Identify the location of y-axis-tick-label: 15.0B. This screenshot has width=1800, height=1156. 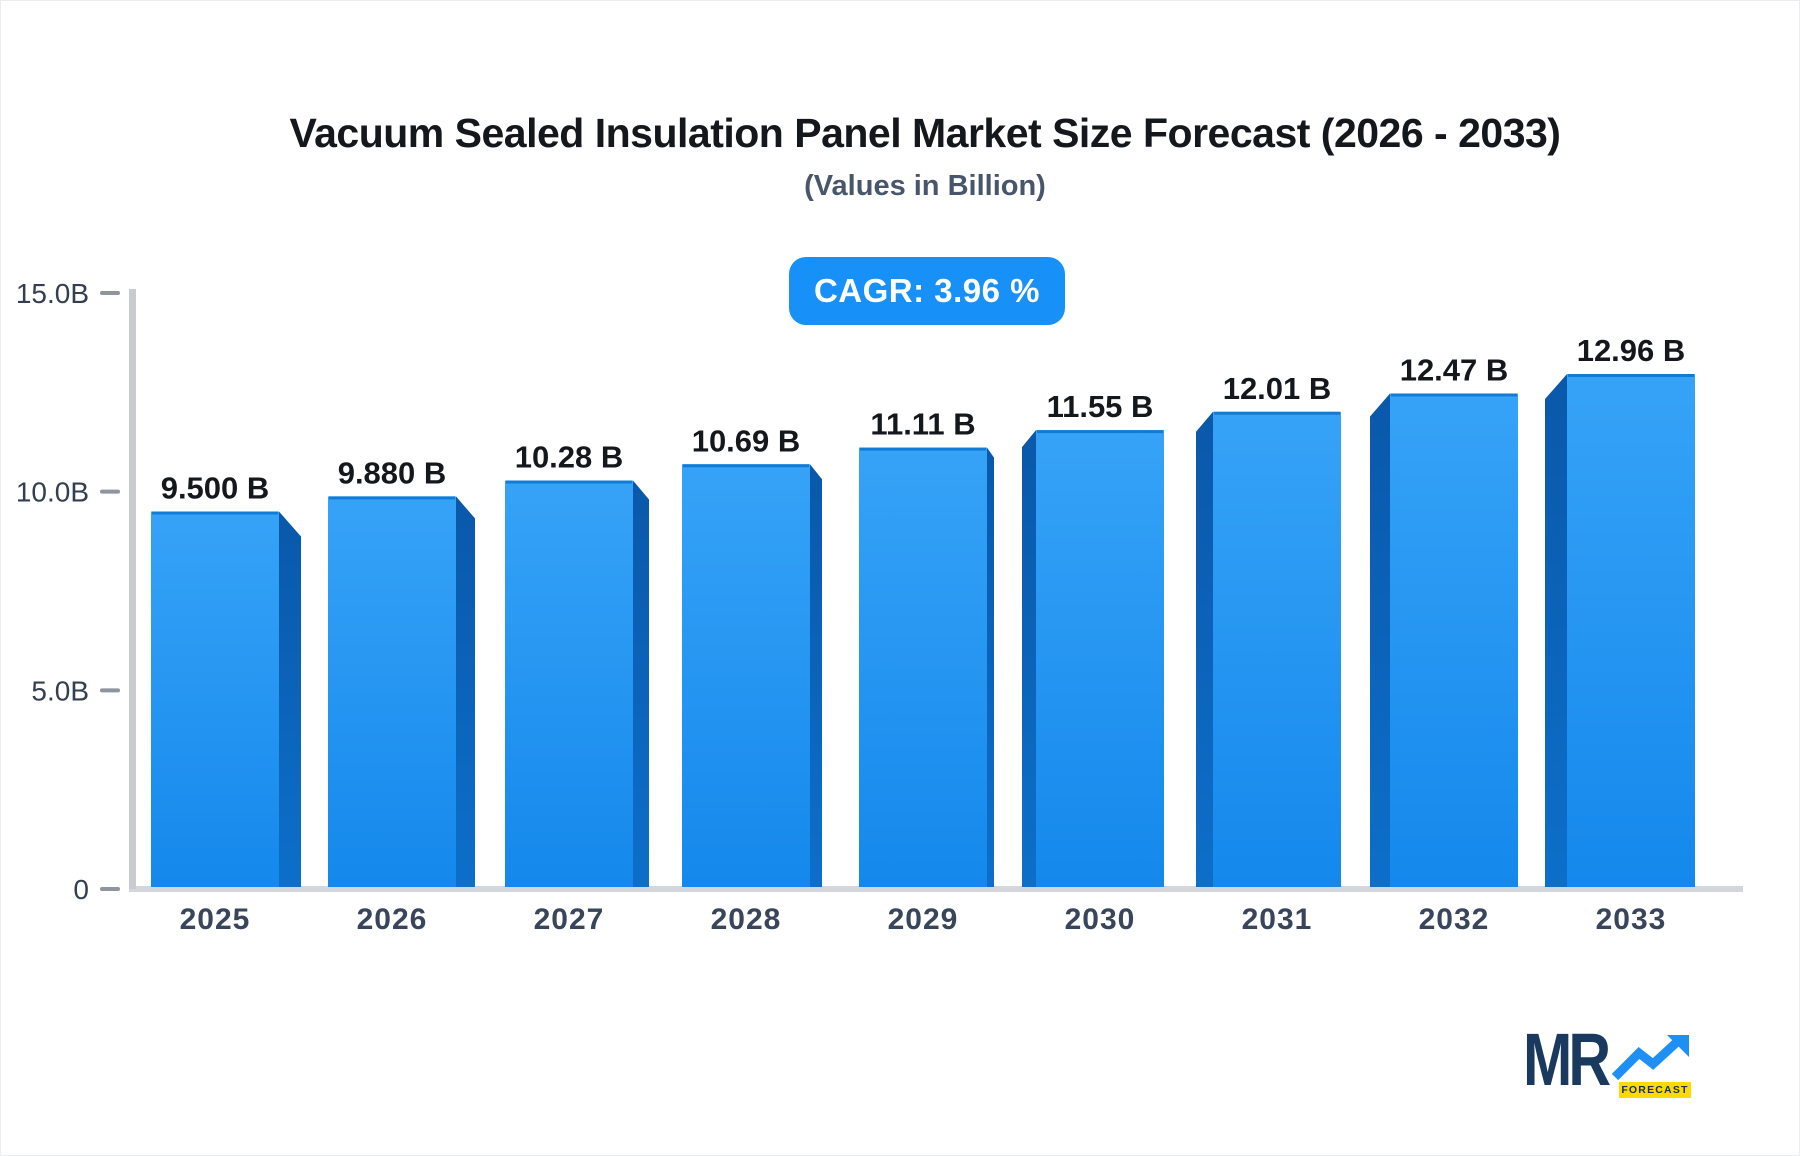
(52, 293).